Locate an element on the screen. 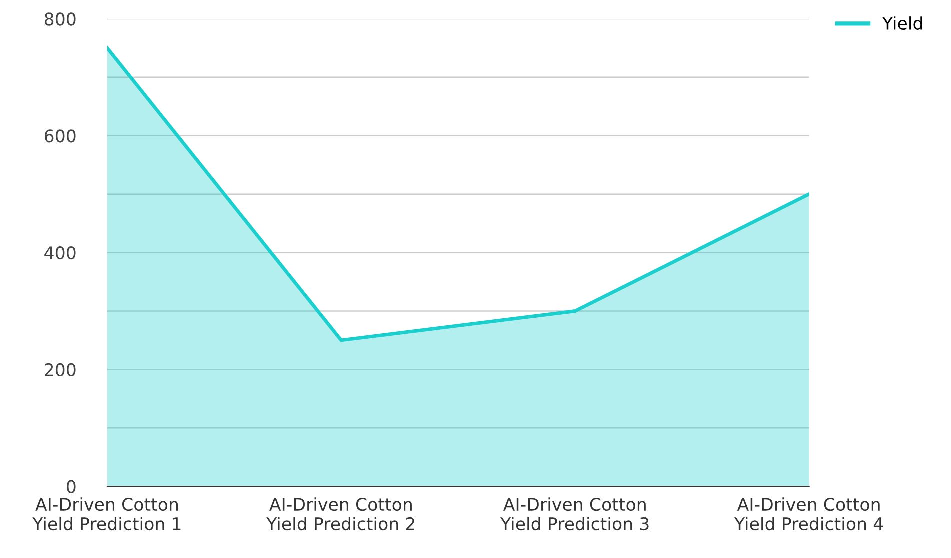 Image resolution: width=951 pixels, height=558 pixels. x-tick-label: AI-Driven Cotton Yield Prediction 1 is located at coordinates (106, 514).